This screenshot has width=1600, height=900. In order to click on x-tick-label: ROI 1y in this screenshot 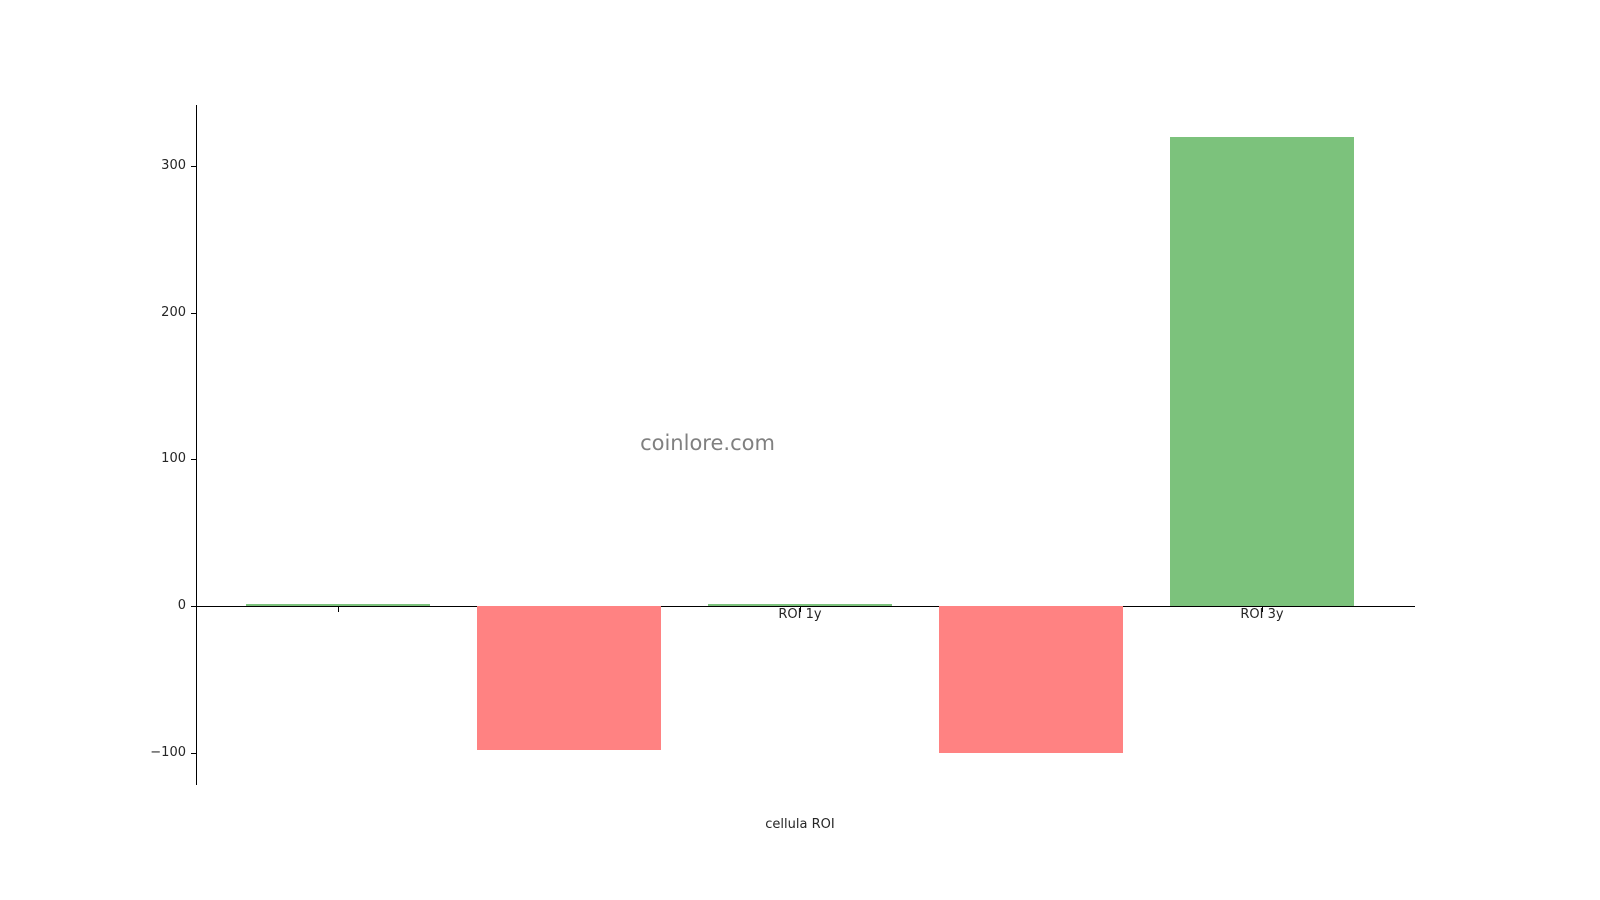, I will do `click(800, 614)`.